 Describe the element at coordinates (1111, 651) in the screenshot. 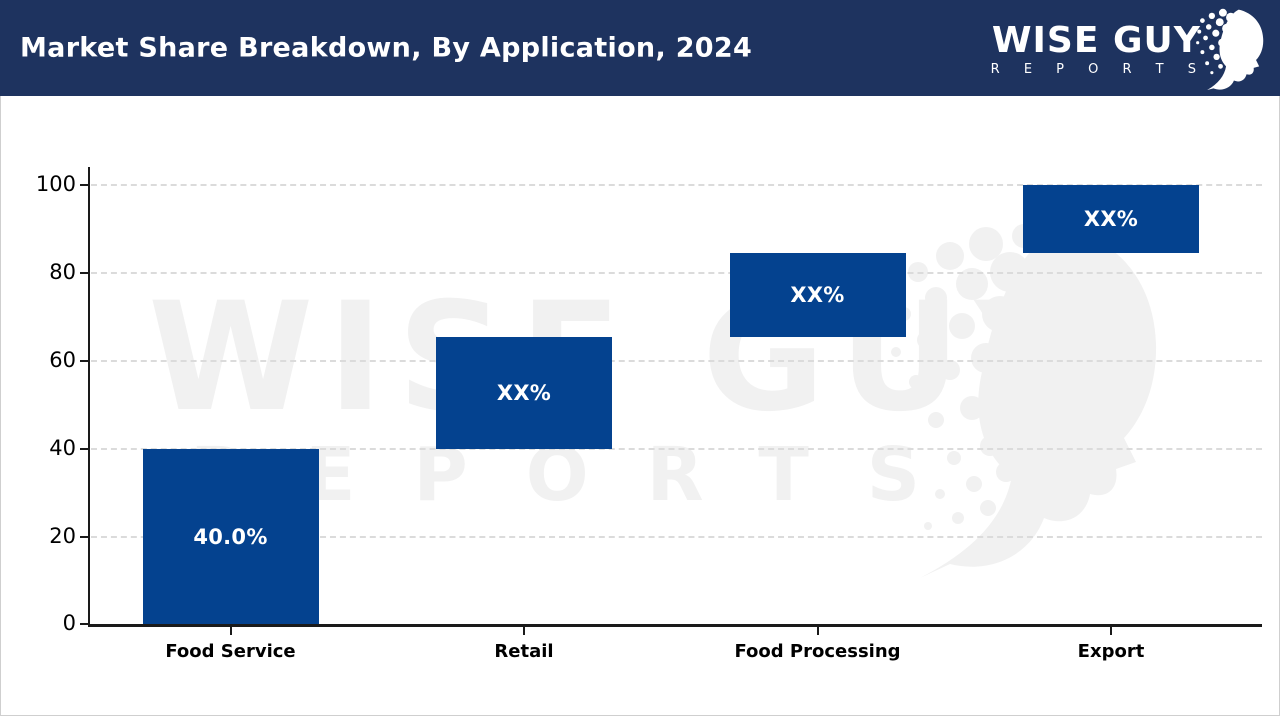

I see `x-axis-category-label: Export` at that location.